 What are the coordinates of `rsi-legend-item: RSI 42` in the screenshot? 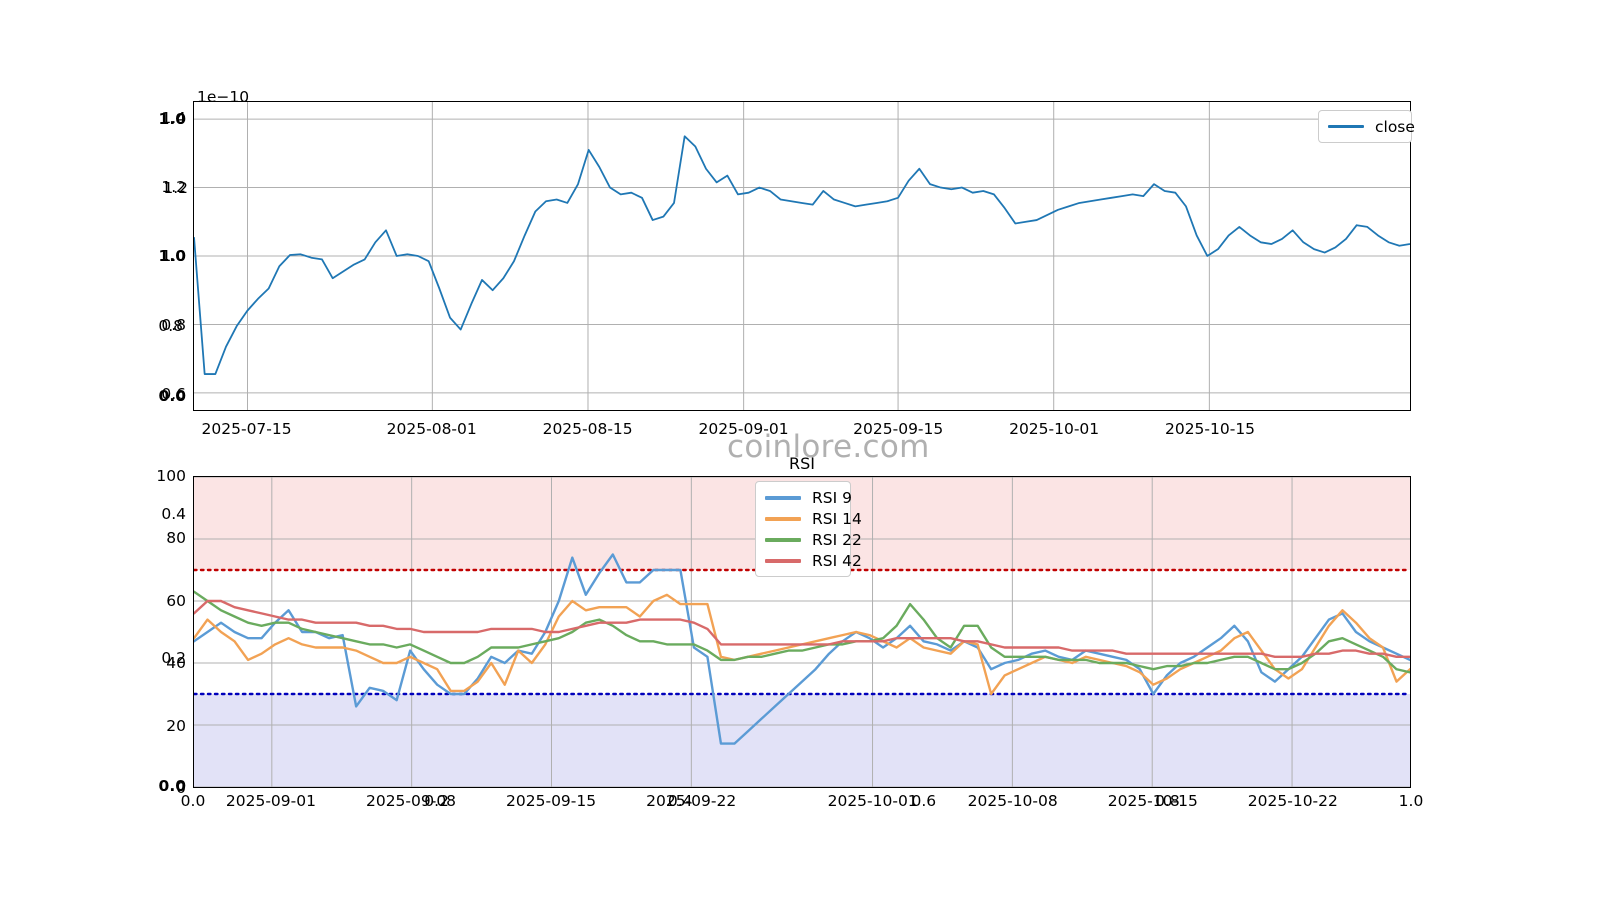 It's located at (813, 560).